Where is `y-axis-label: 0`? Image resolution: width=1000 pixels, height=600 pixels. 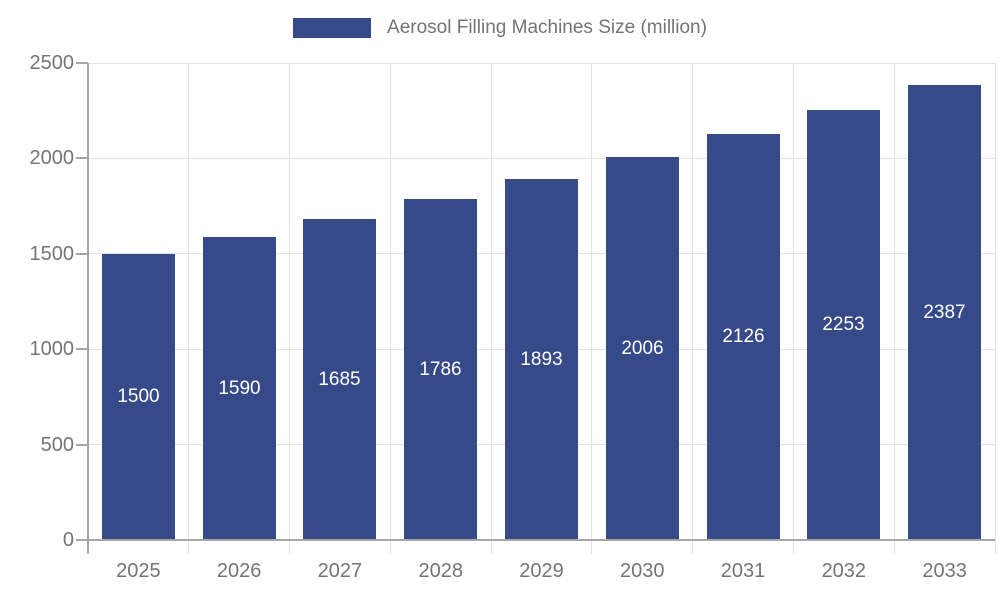
y-axis-label: 0 is located at coordinates (68, 540).